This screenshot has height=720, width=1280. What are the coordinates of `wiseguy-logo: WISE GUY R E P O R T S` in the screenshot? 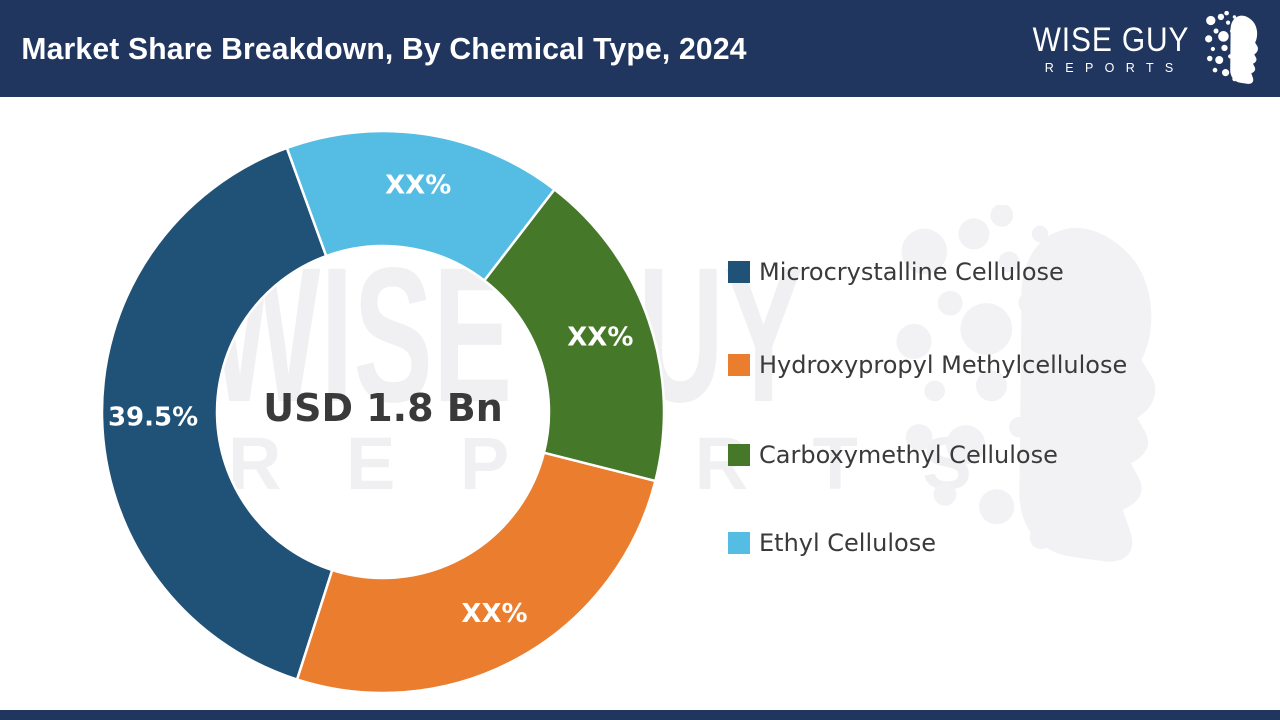 It's located at (1143, 49).